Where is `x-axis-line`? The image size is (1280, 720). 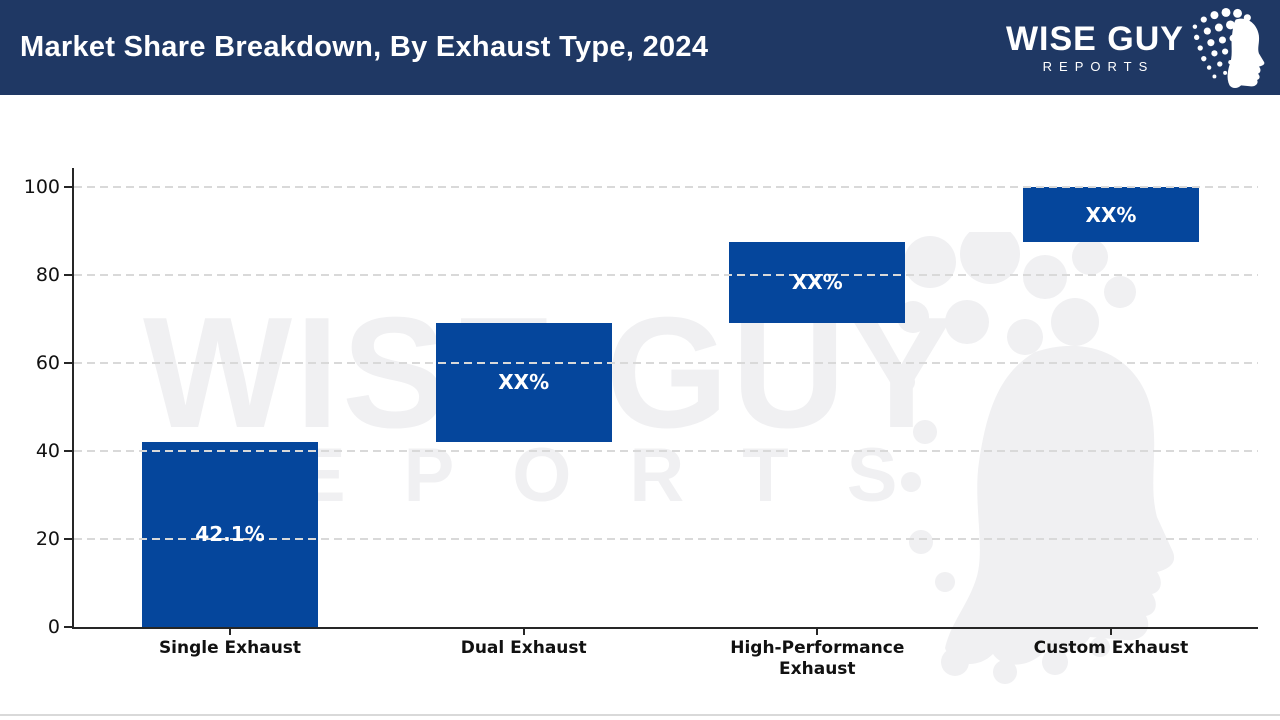 x-axis-line is located at coordinates (665, 628).